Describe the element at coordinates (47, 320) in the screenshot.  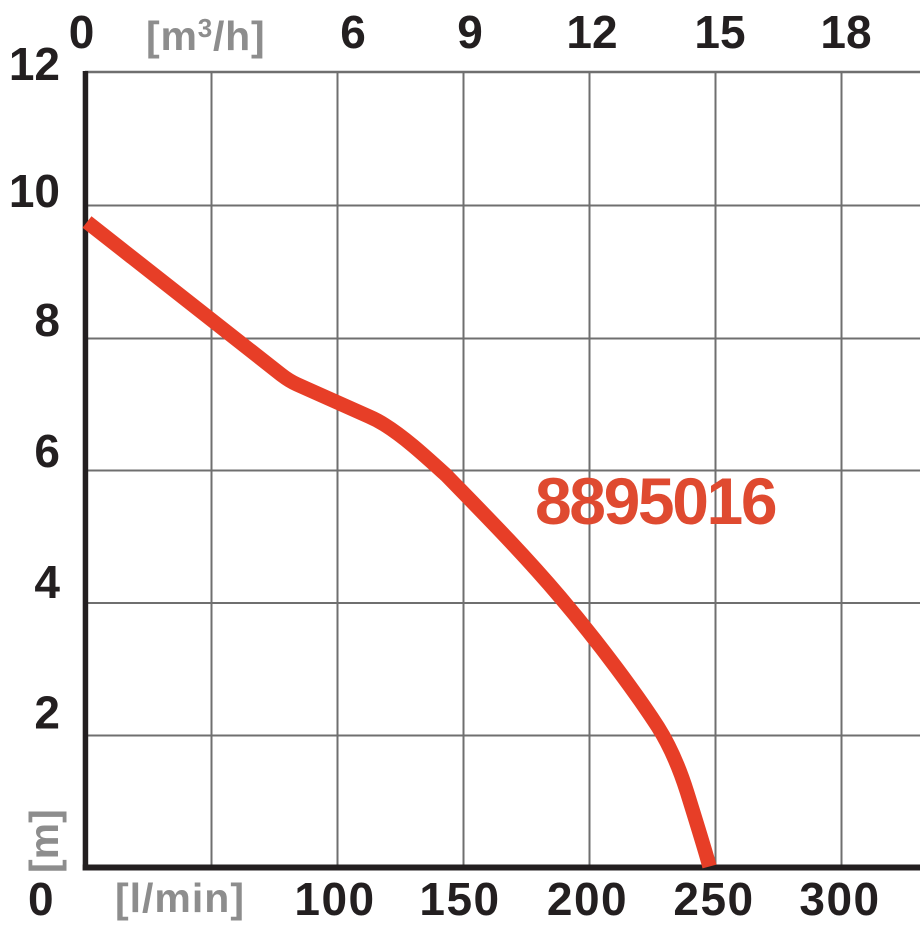
I see `svg-text: 8` at that location.